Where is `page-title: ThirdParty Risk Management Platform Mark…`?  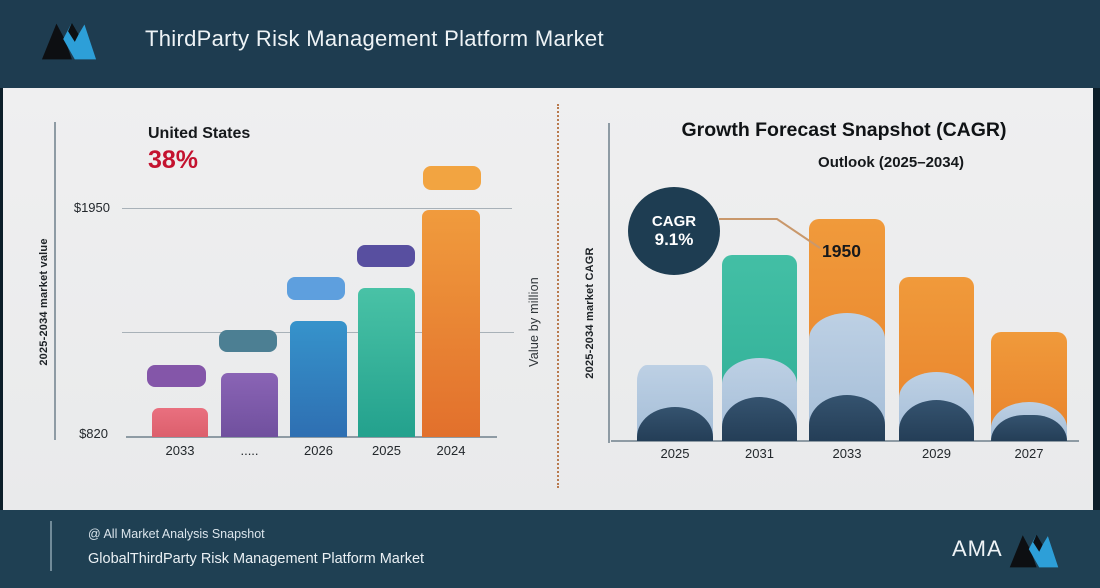 page-title: ThirdParty Risk Management Platform Mark… is located at coordinates (374, 38).